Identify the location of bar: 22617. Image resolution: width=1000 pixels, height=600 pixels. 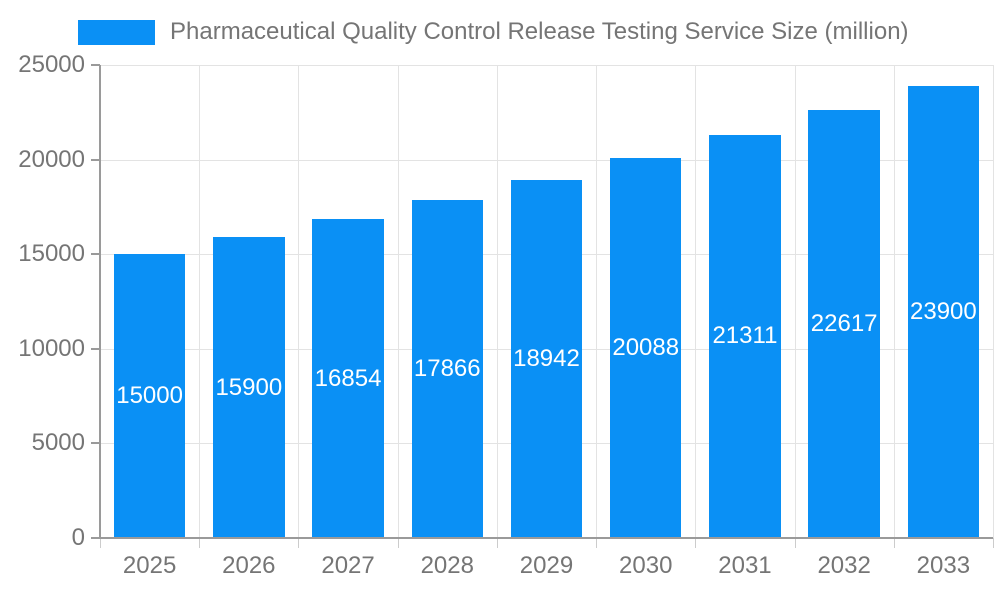
(844, 324).